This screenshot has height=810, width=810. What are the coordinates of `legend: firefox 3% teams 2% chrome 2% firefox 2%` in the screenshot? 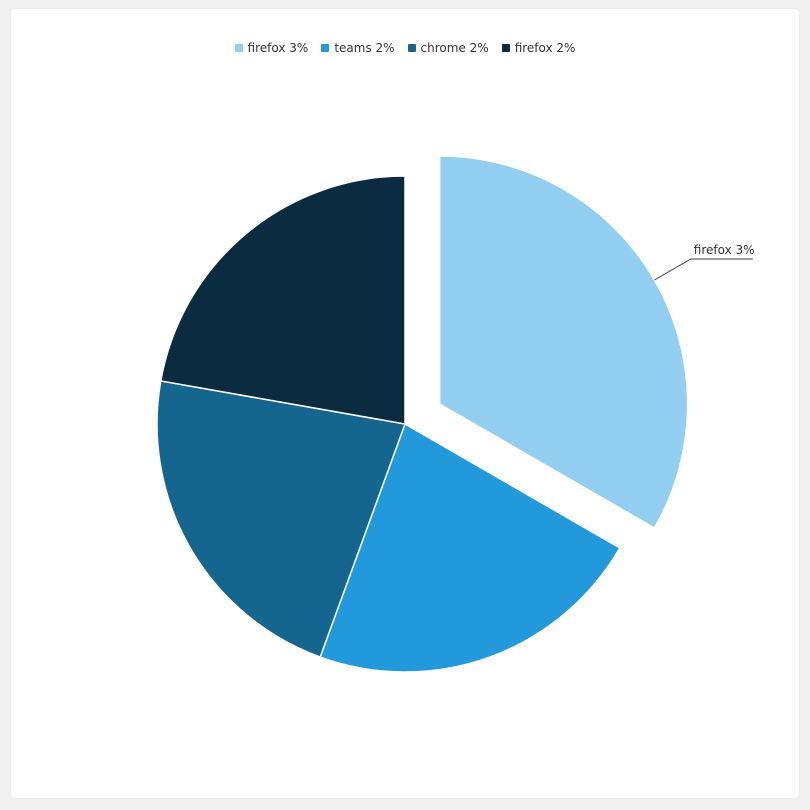 It's located at (405, 48).